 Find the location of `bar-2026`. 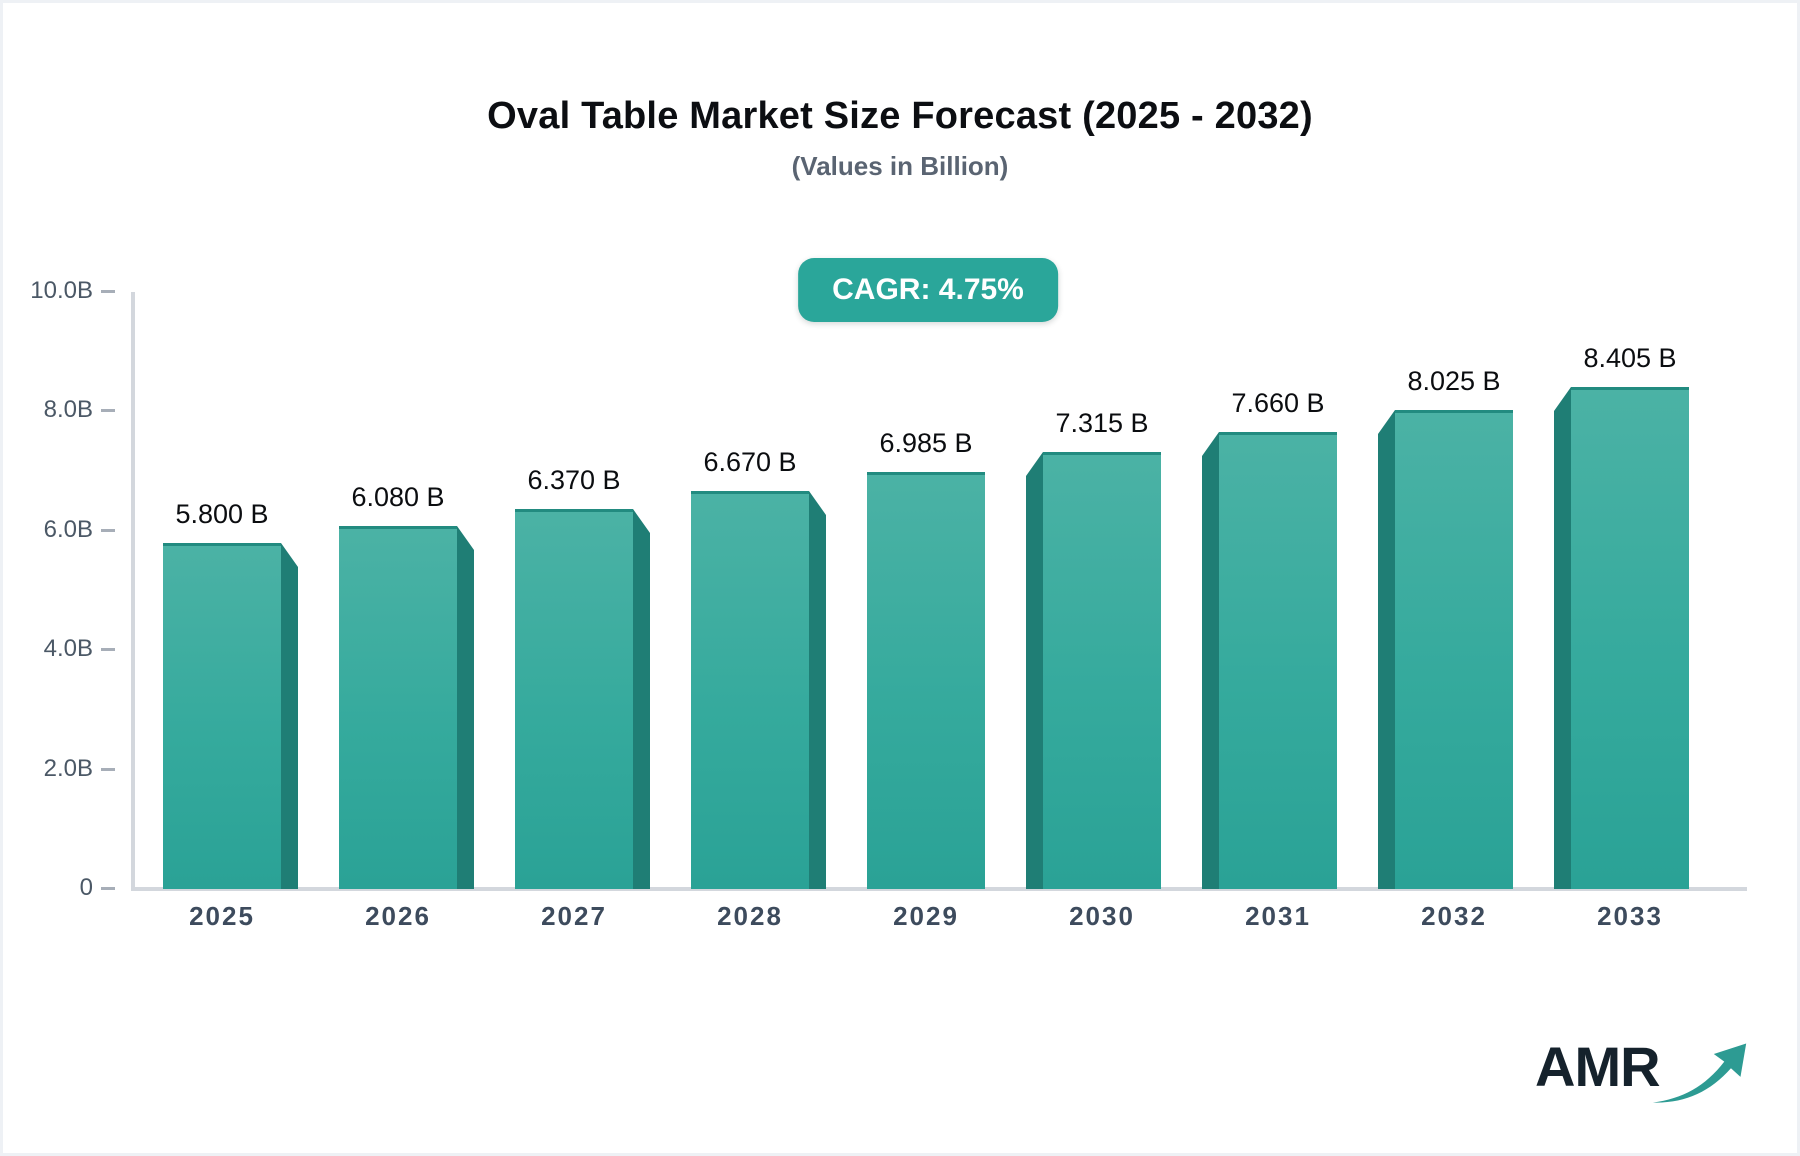

bar-2026 is located at coordinates (398, 707).